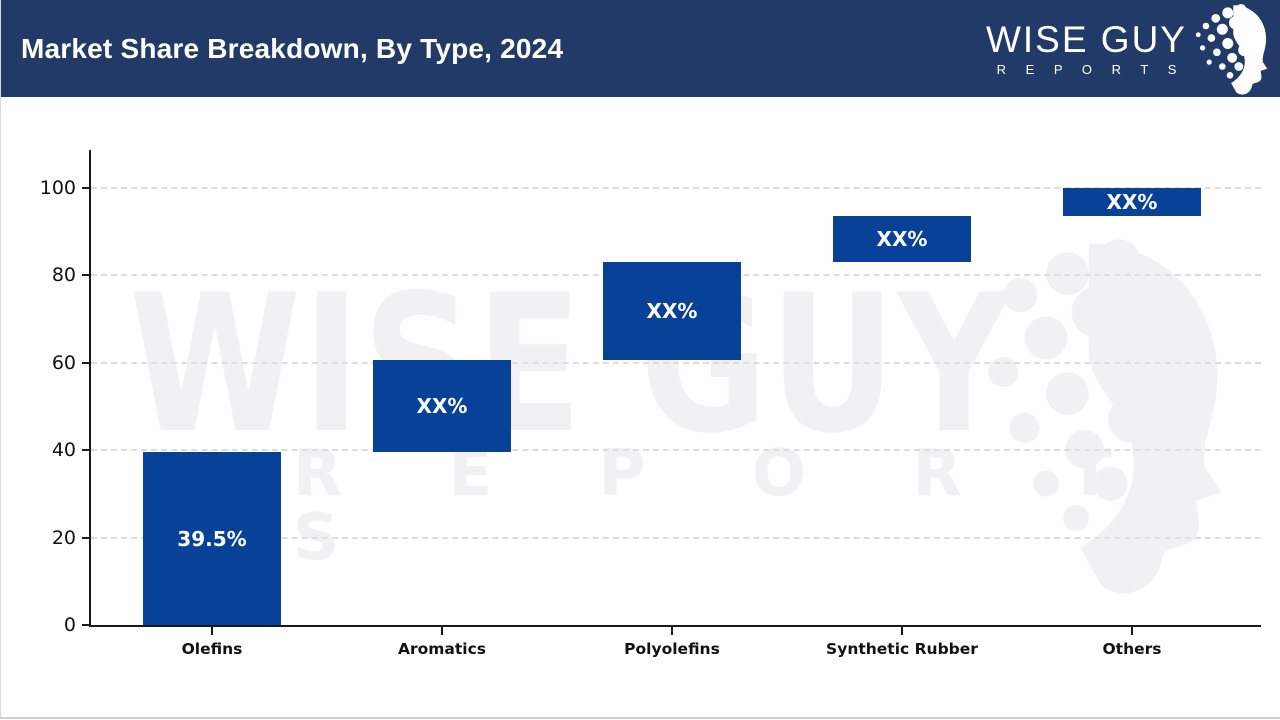 The height and width of the screenshot is (720, 1280). I want to click on logo-text: WISE GUY R E P O R T S, so click(1086, 49).